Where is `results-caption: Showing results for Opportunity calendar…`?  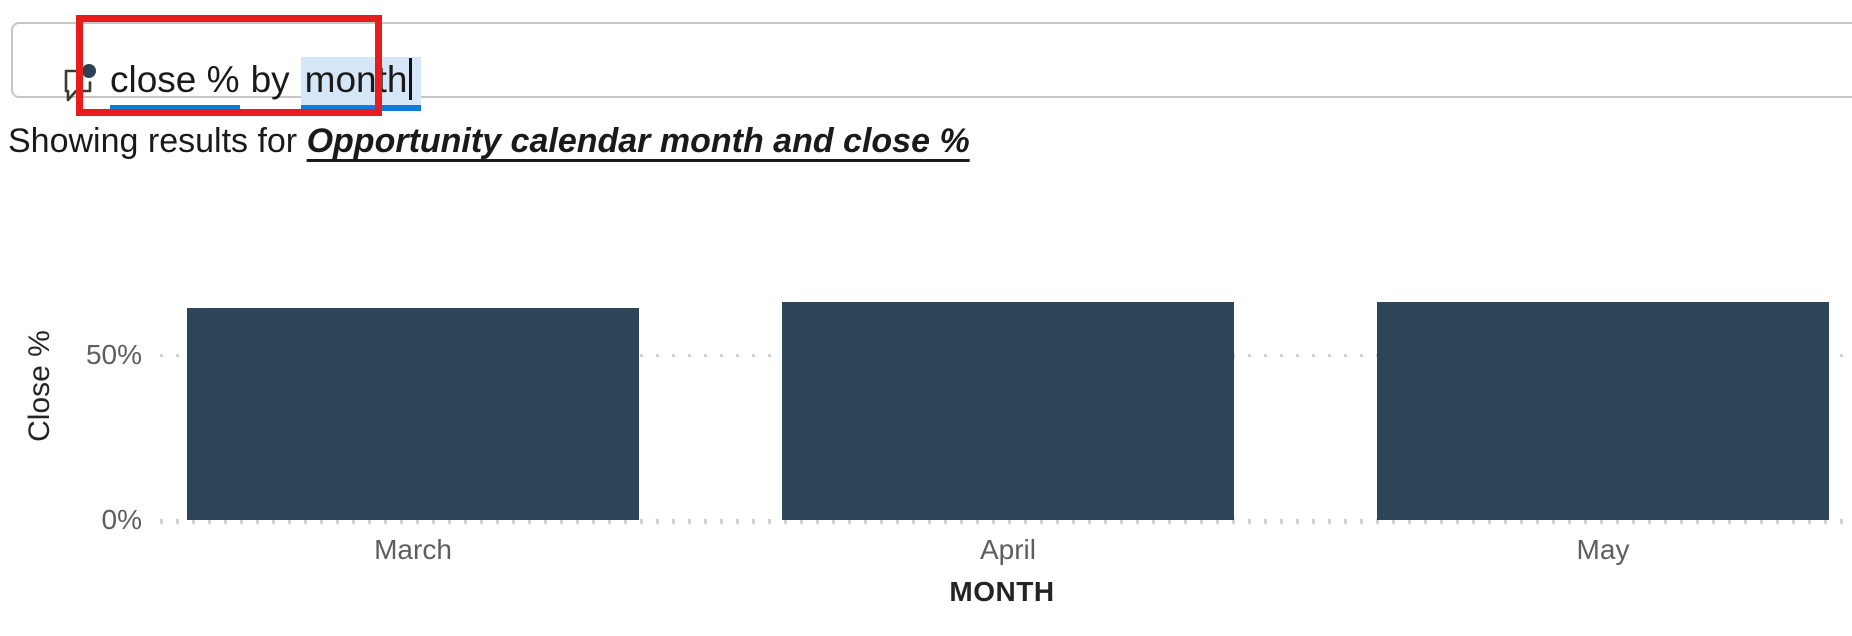
results-caption: Showing results for Opportunity calendar… is located at coordinates (489, 141).